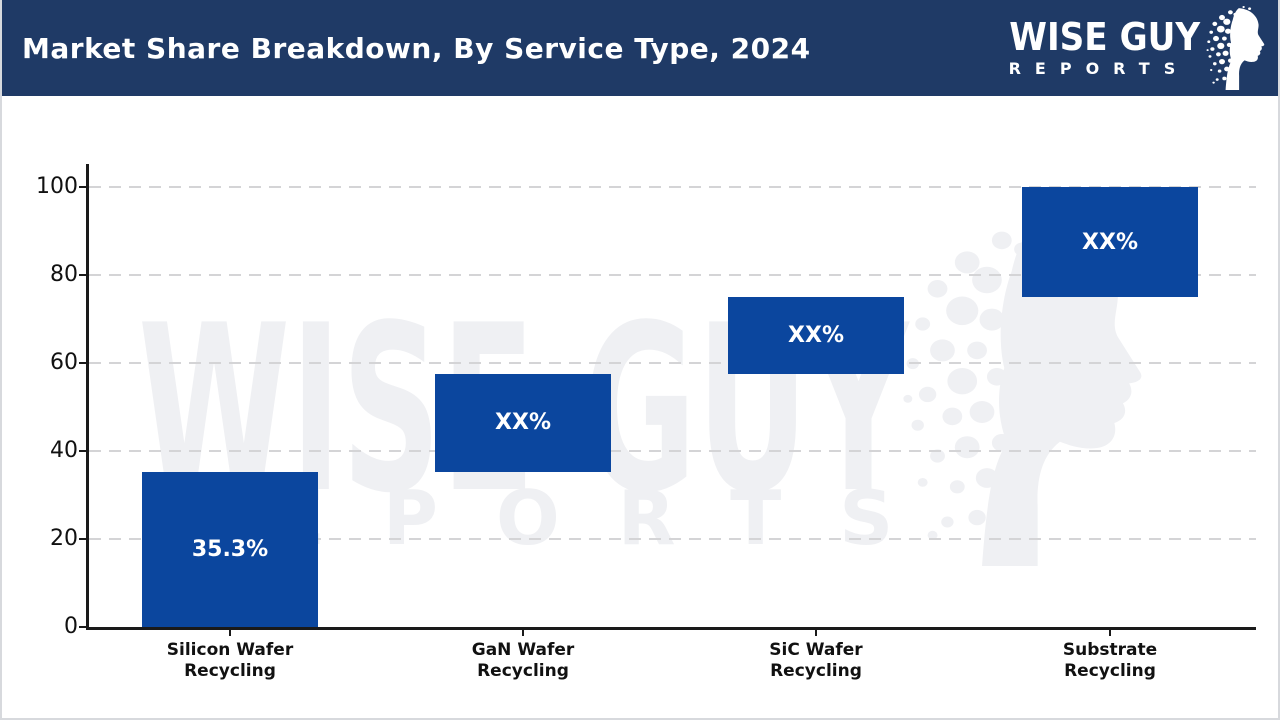 This screenshot has width=1280, height=720. What do you see at coordinates (1104, 37) in the screenshot?
I see `logo-wordmark: WISE GUY` at bounding box center [1104, 37].